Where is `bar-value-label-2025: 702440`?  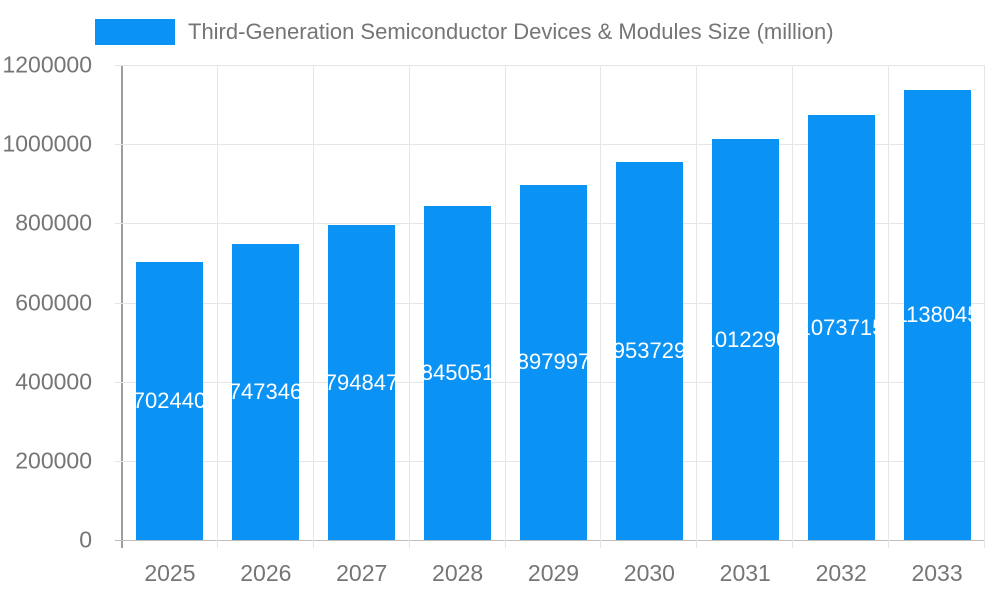 bar-value-label-2025: 702440 is located at coordinates (169, 400).